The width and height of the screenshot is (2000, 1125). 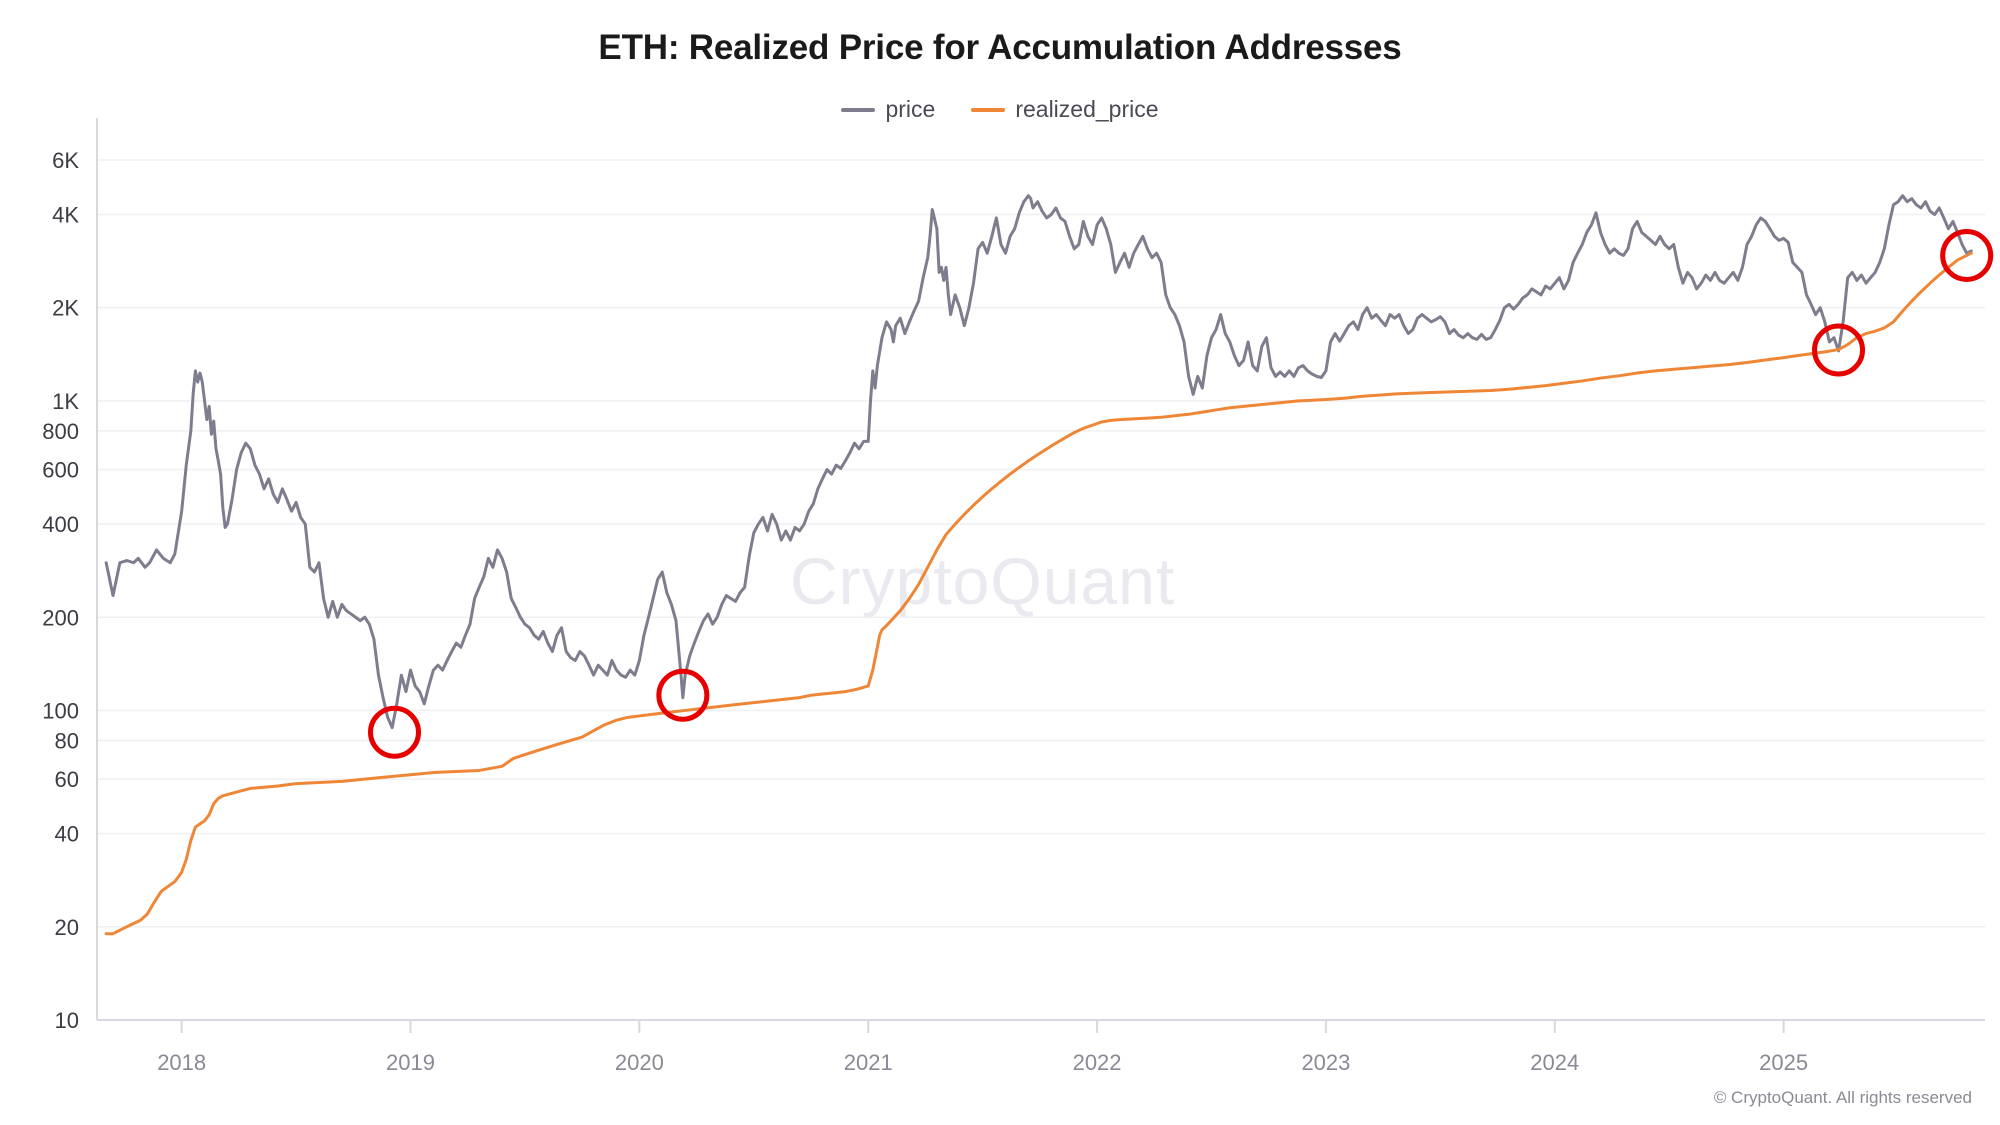 What do you see at coordinates (1842, 1097) in the screenshot?
I see `copyright-notice: © CryptoQuant. All rights reserved` at bounding box center [1842, 1097].